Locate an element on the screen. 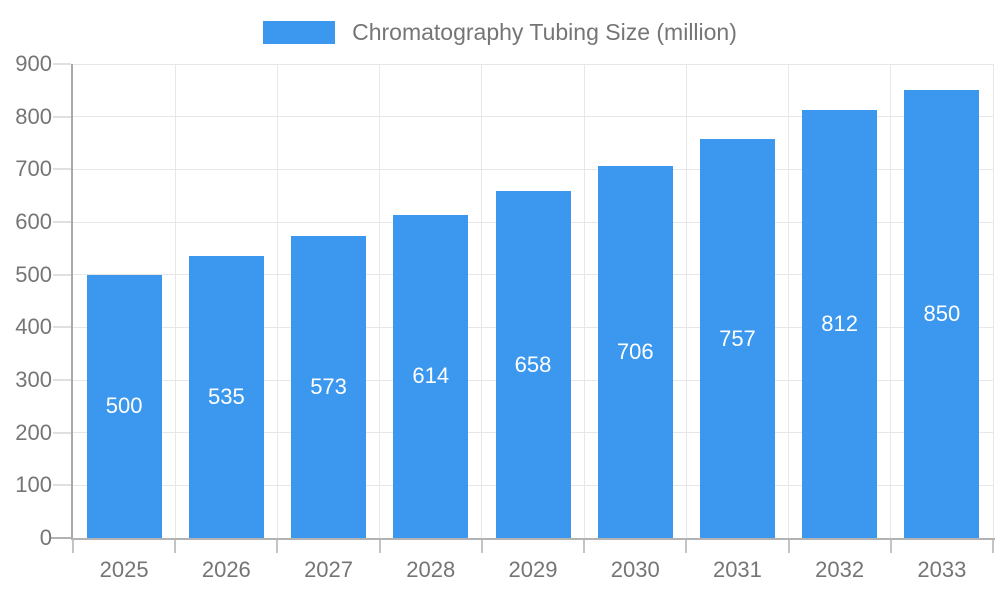 This screenshot has width=1000, height=600. x-axis-label: 2028 is located at coordinates (431, 569).